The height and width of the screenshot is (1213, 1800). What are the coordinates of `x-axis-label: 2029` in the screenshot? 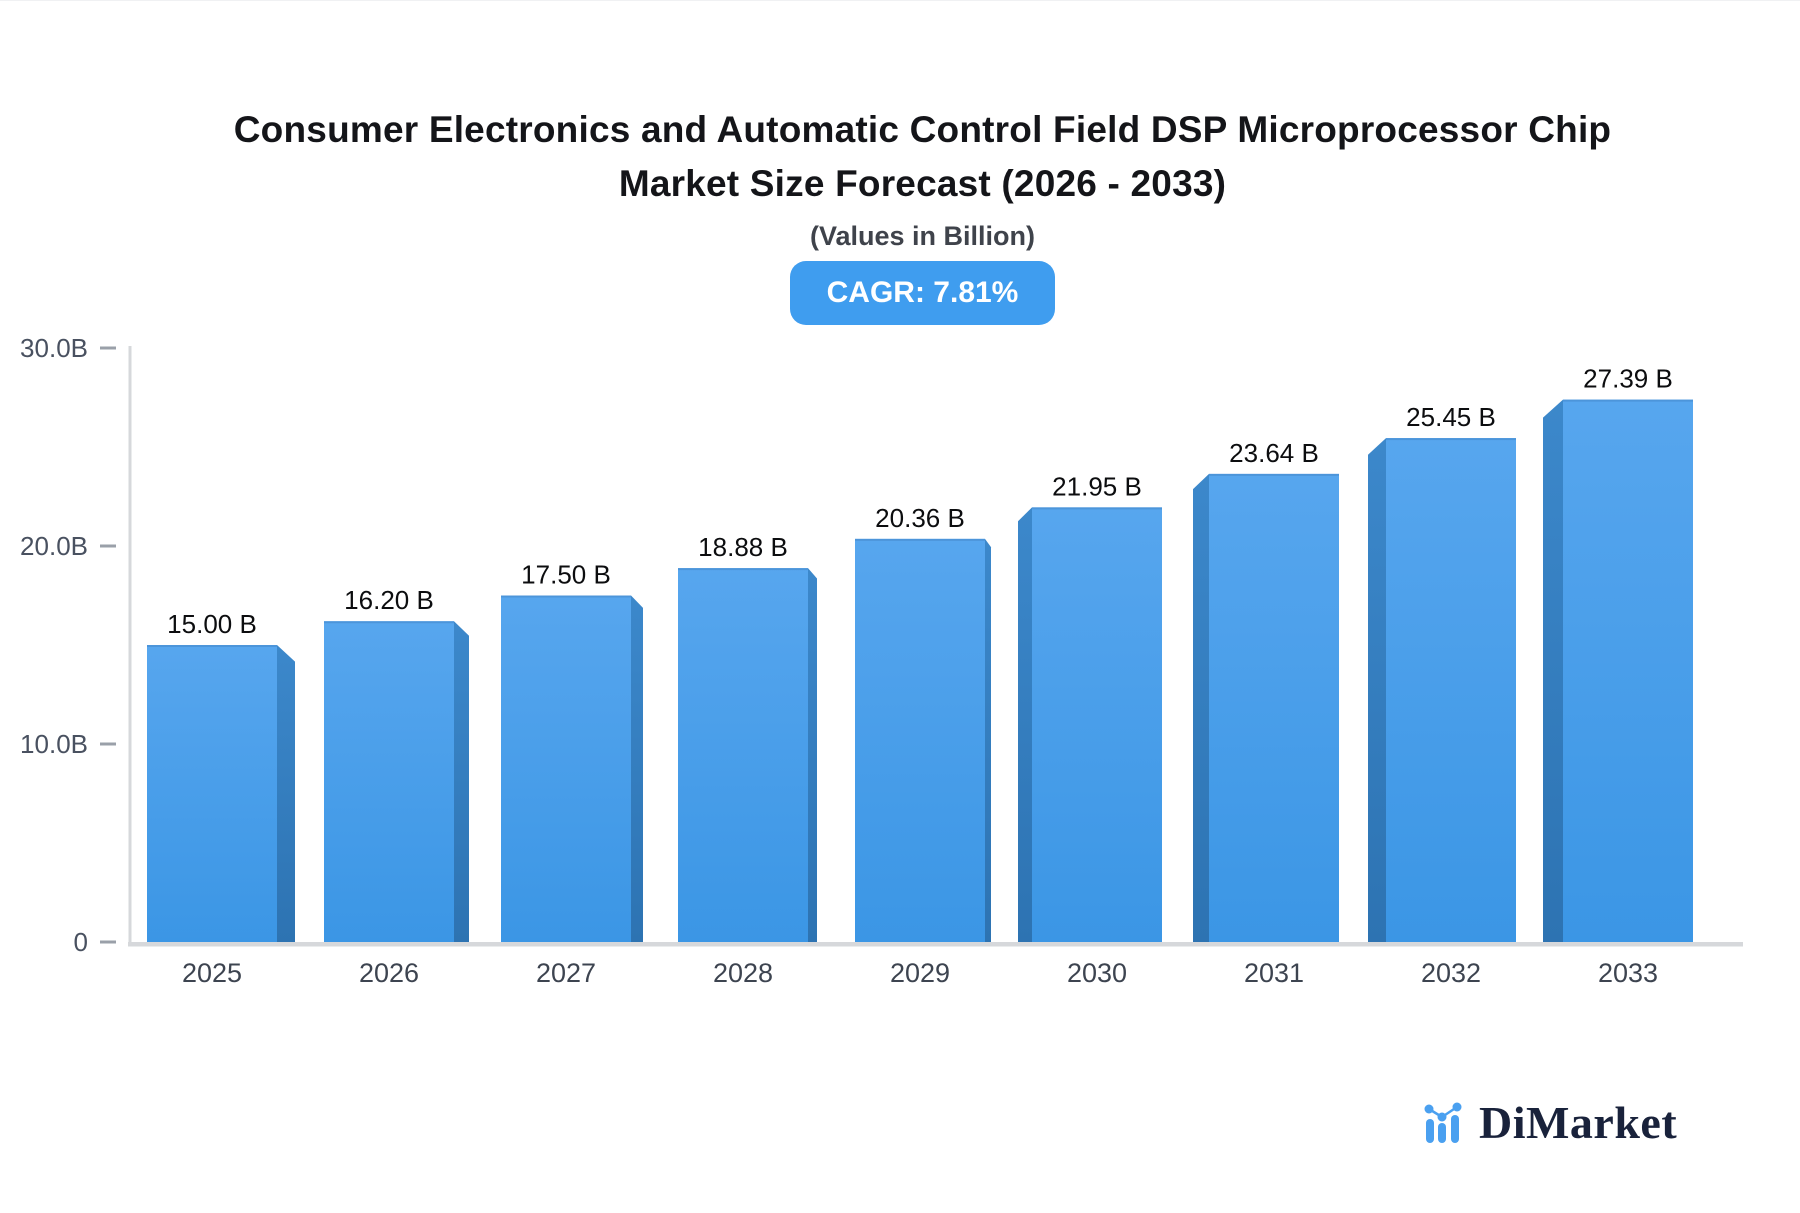 It's located at (920, 973).